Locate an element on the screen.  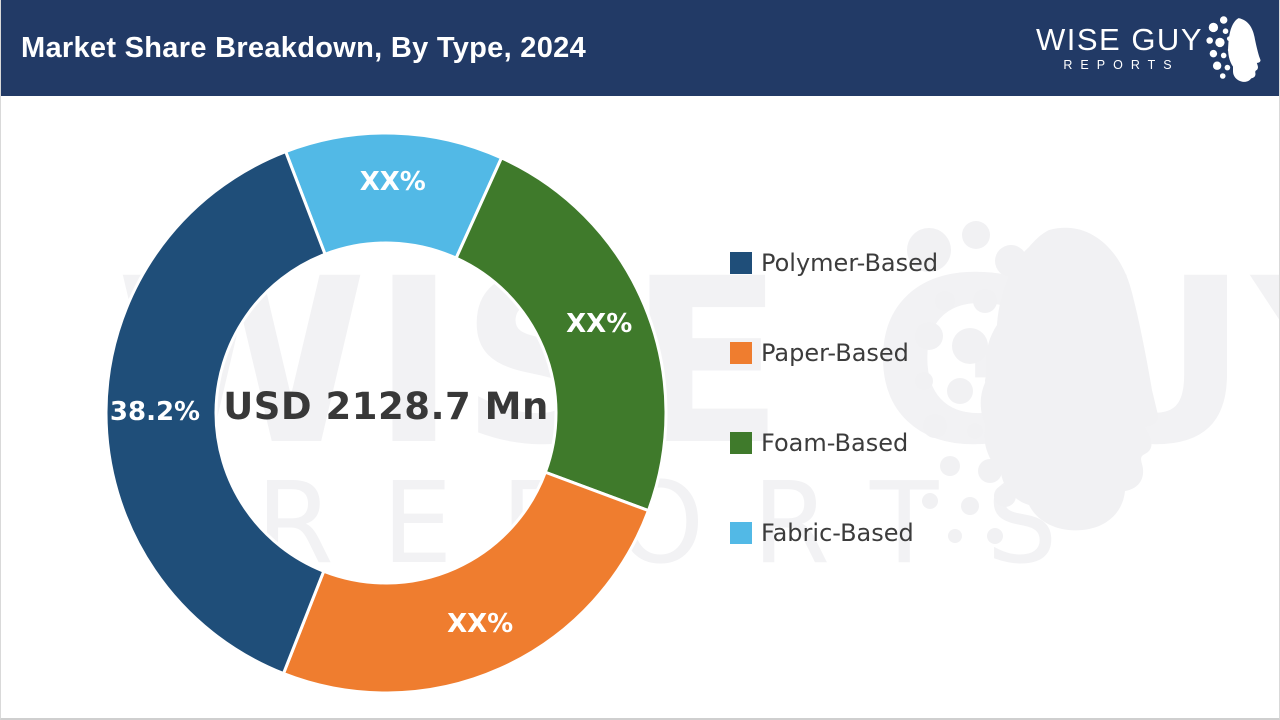
legend-label: Foam-Based is located at coordinates (835, 443).